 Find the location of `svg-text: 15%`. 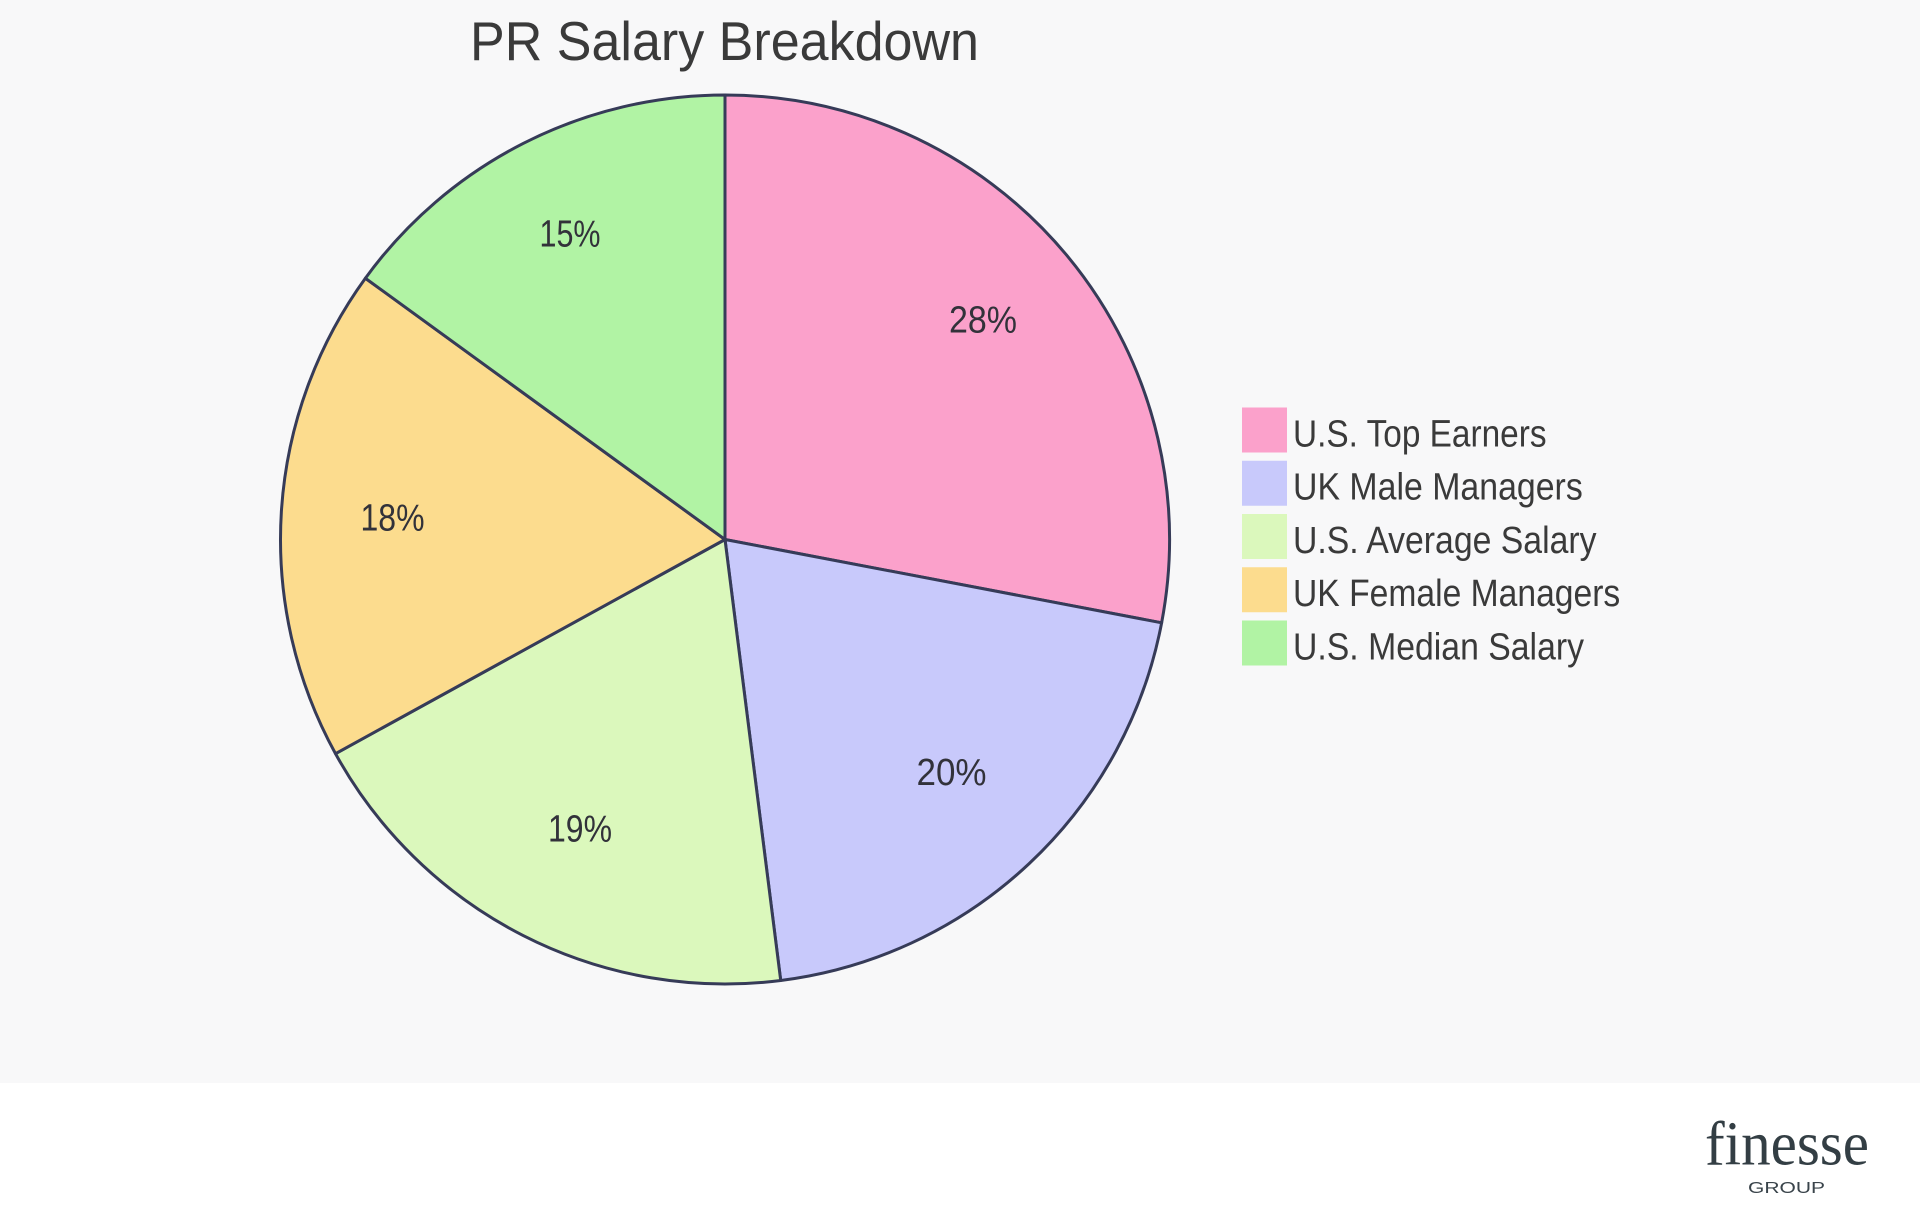

svg-text: 15% is located at coordinates (570, 235).